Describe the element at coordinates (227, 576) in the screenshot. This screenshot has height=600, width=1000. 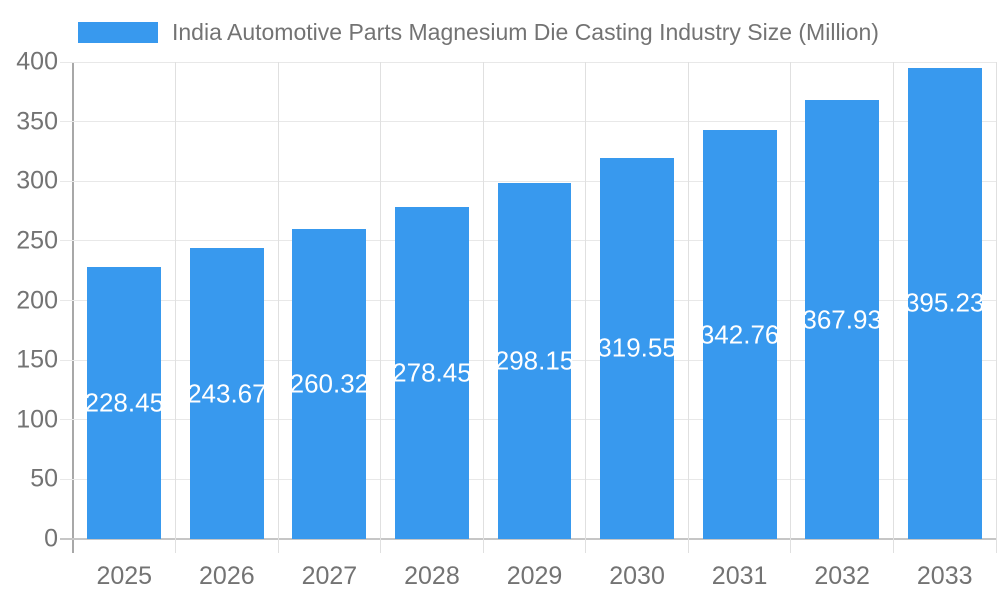
I see `x-axis-tick-label: 2026` at that location.